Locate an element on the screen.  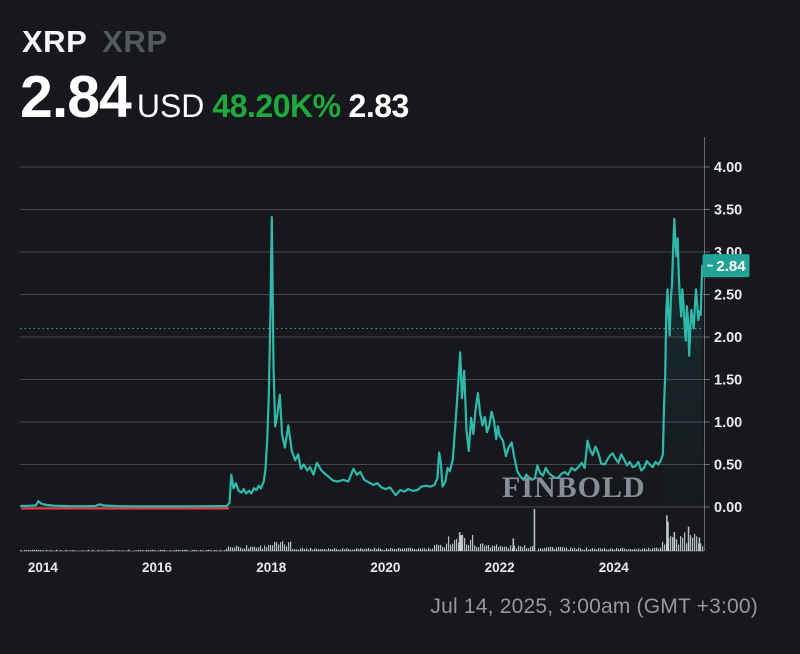
y-axis-label: 0.00 is located at coordinates (728, 508).